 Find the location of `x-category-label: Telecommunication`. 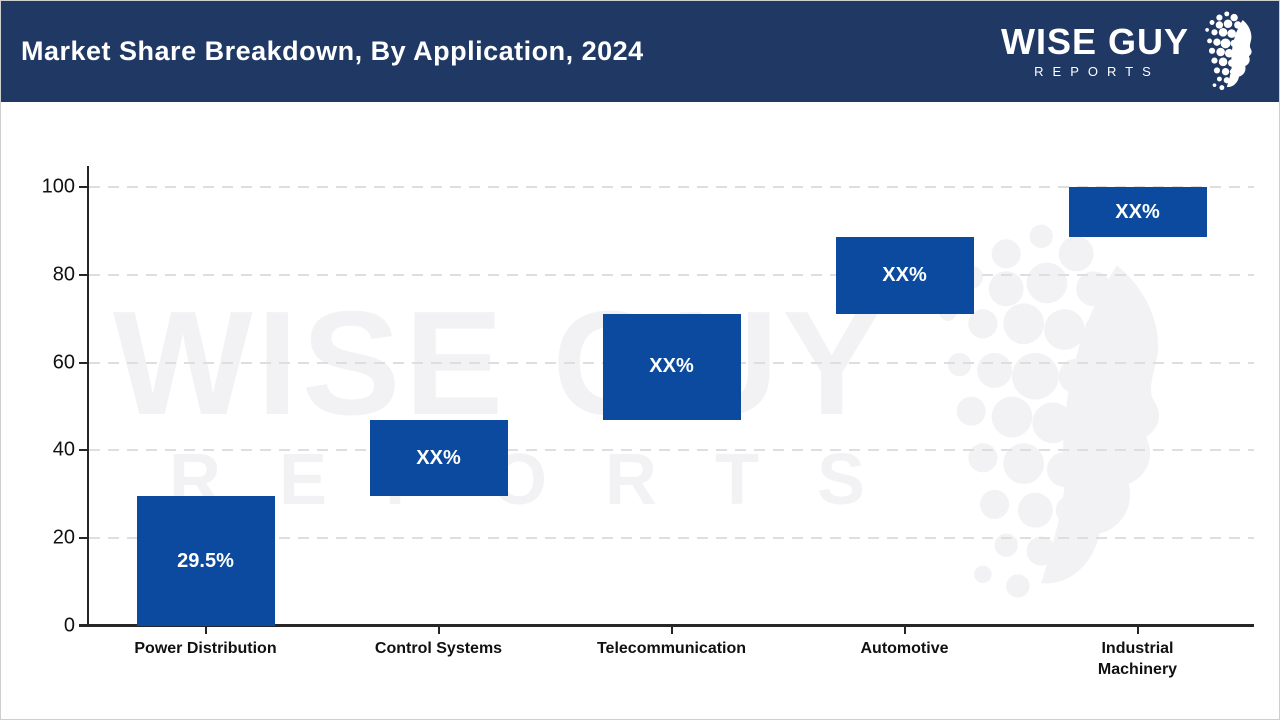

x-category-label: Telecommunication is located at coordinates (671, 648).